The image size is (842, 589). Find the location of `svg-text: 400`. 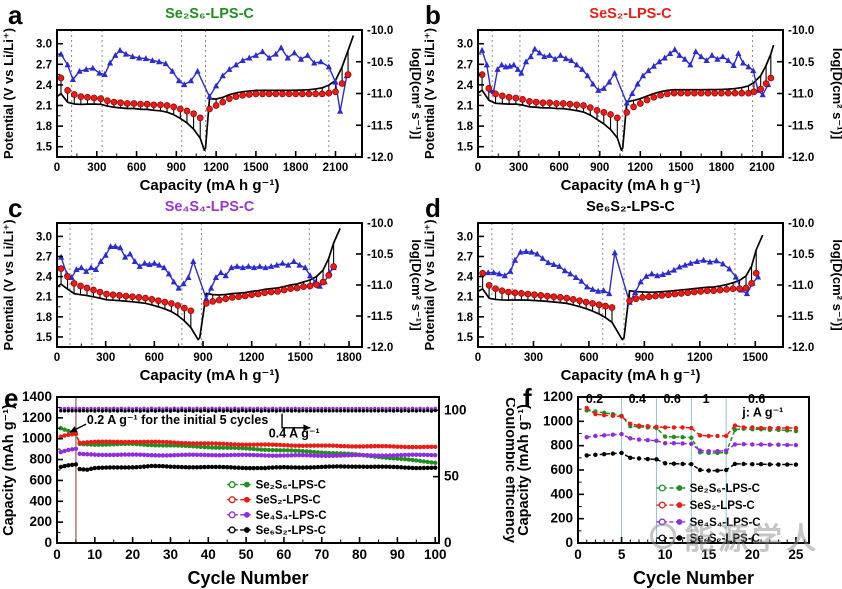

svg-text: 400 is located at coordinates (561, 493).